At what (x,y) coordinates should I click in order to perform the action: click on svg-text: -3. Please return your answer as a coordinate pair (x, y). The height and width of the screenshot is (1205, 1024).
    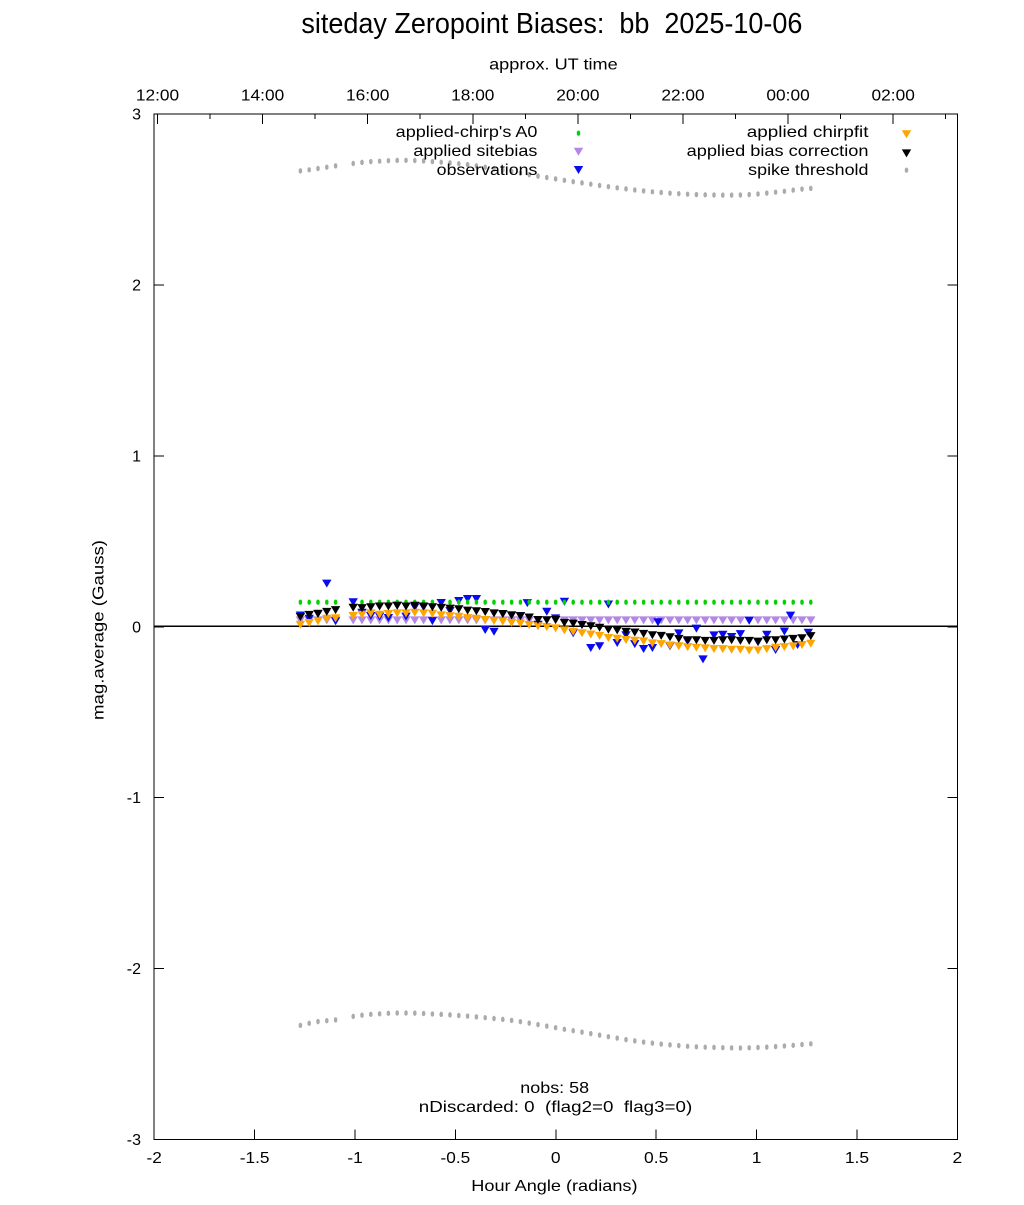
    Looking at the image, I should click on (134, 1140).